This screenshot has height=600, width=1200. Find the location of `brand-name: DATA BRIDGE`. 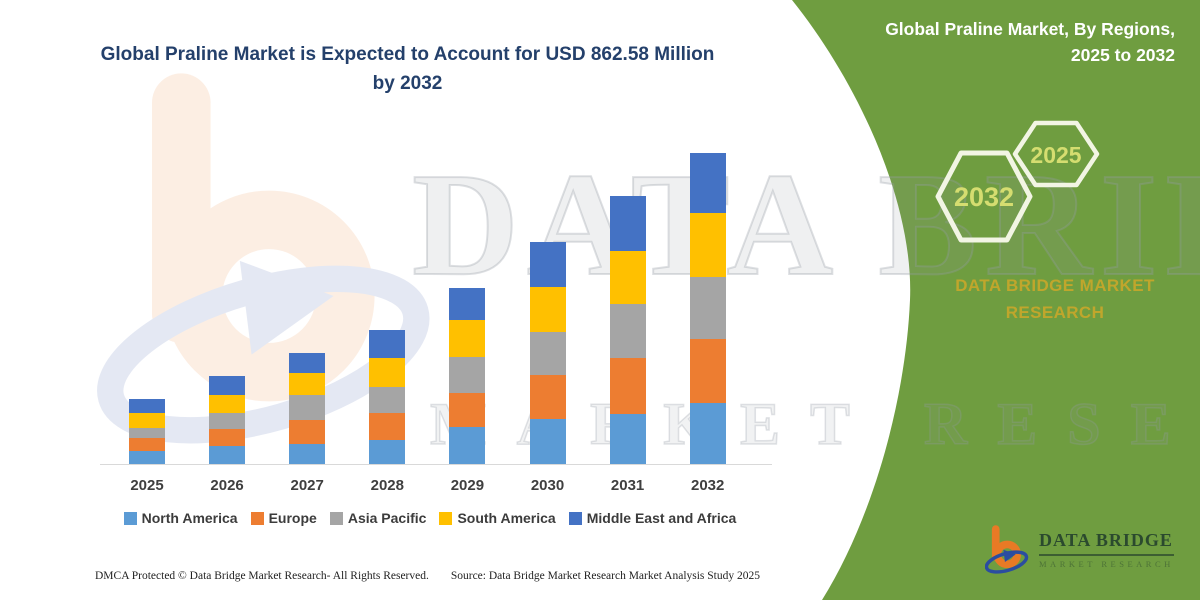

brand-name: DATA BRIDGE is located at coordinates (1106, 539).